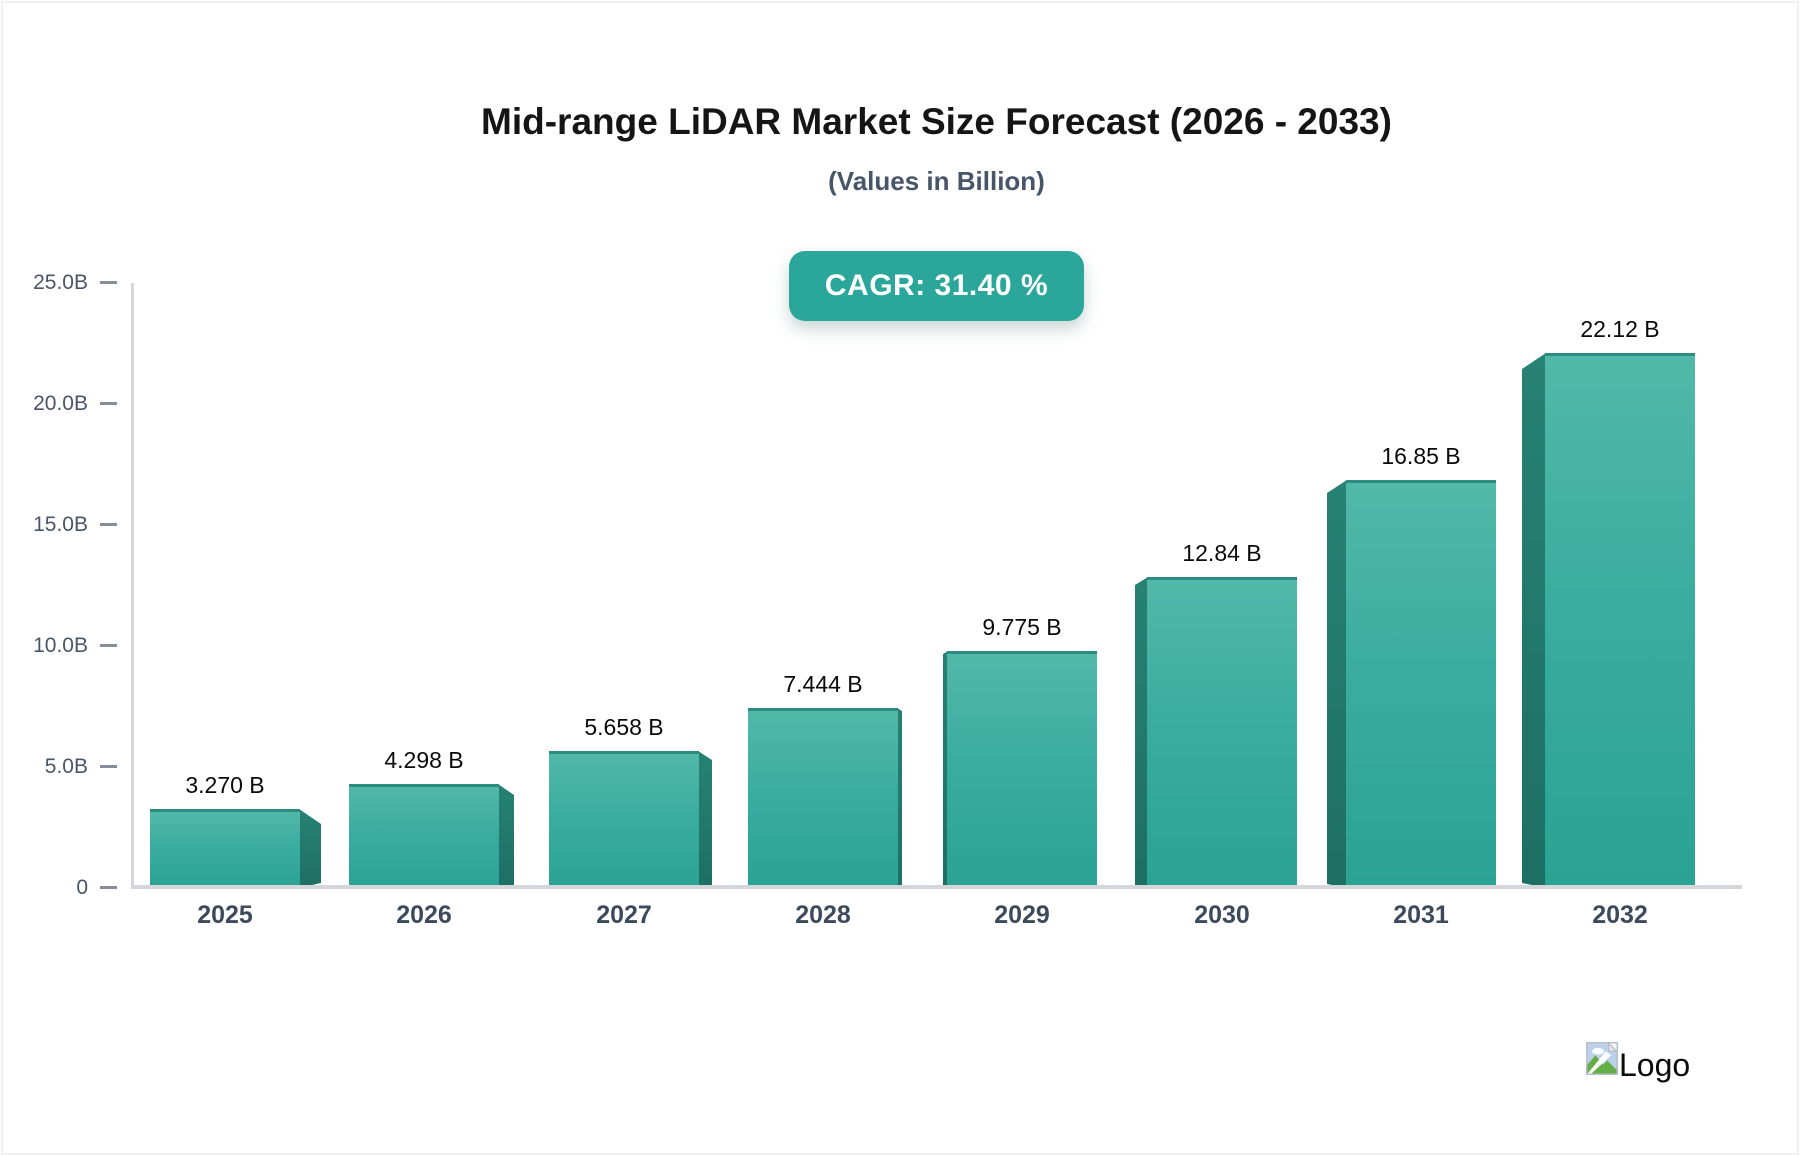 This screenshot has width=1800, height=1156. What do you see at coordinates (60, 403) in the screenshot?
I see `y-tick-label: 20.0B` at bounding box center [60, 403].